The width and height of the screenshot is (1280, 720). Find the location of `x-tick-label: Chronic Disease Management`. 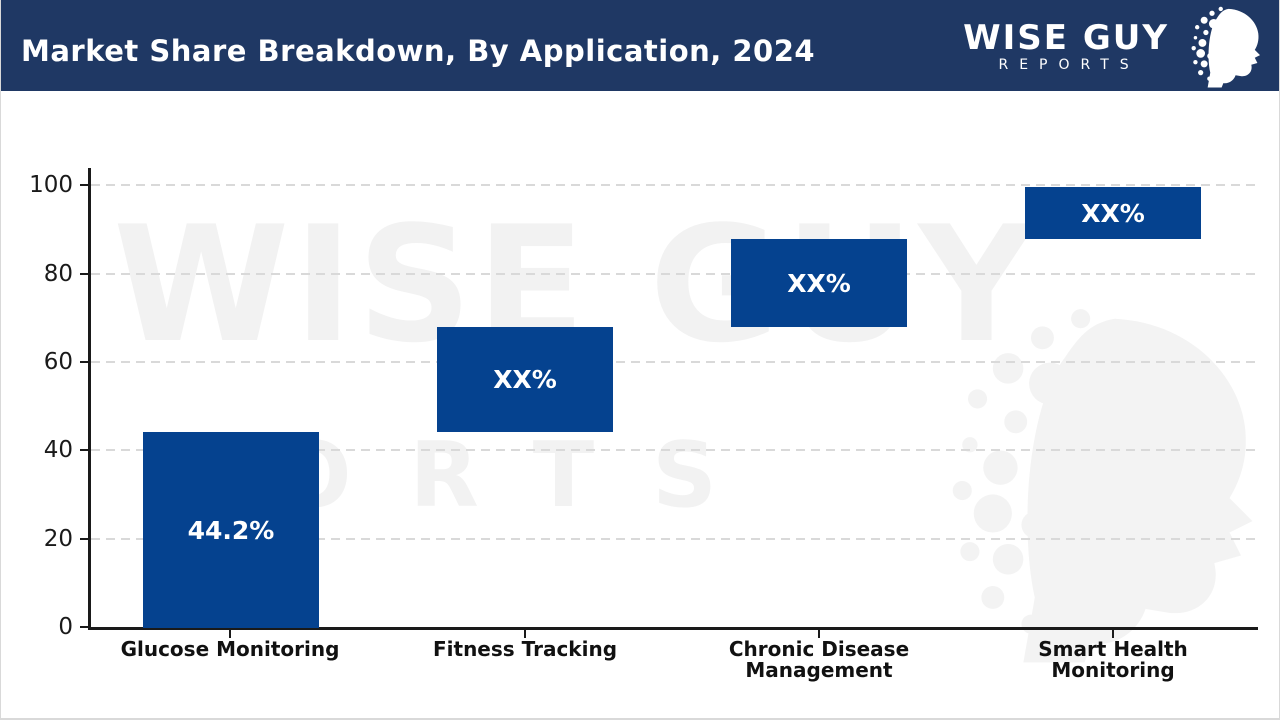

x-tick-label: Chronic Disease Management is located at coordinates (819, 659).